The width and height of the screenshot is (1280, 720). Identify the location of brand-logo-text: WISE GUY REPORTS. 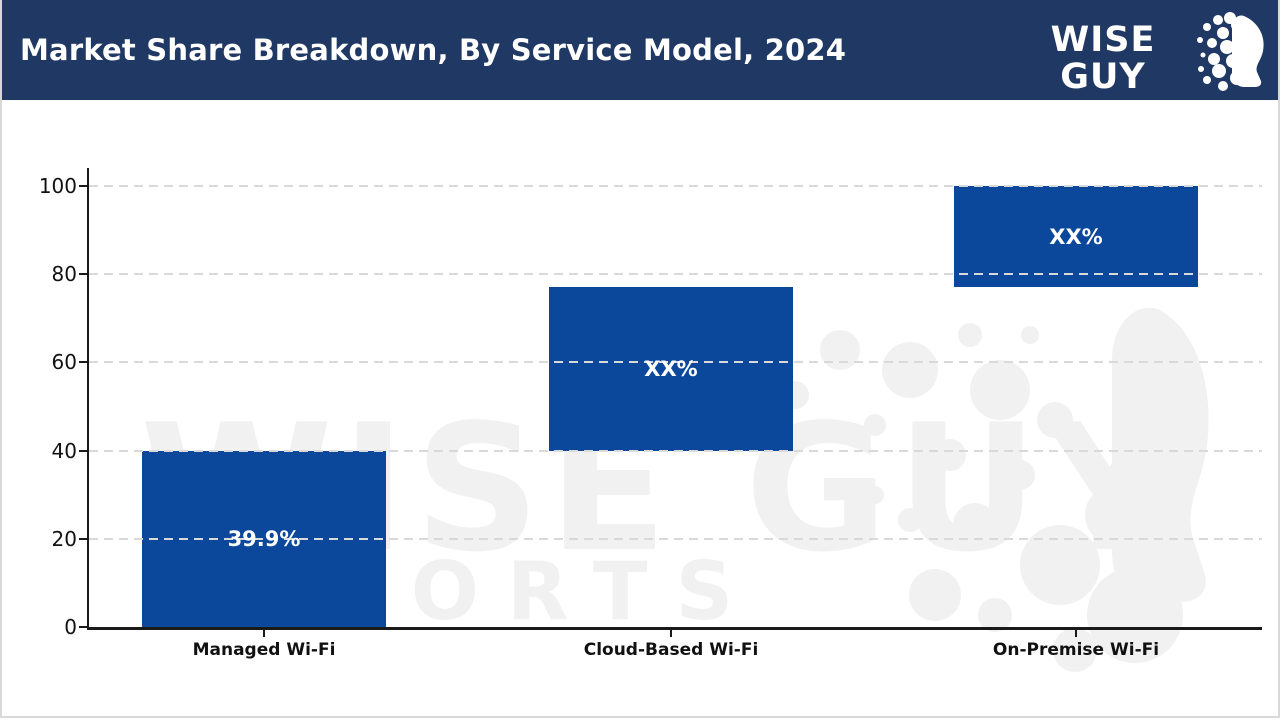
(1103, 69).